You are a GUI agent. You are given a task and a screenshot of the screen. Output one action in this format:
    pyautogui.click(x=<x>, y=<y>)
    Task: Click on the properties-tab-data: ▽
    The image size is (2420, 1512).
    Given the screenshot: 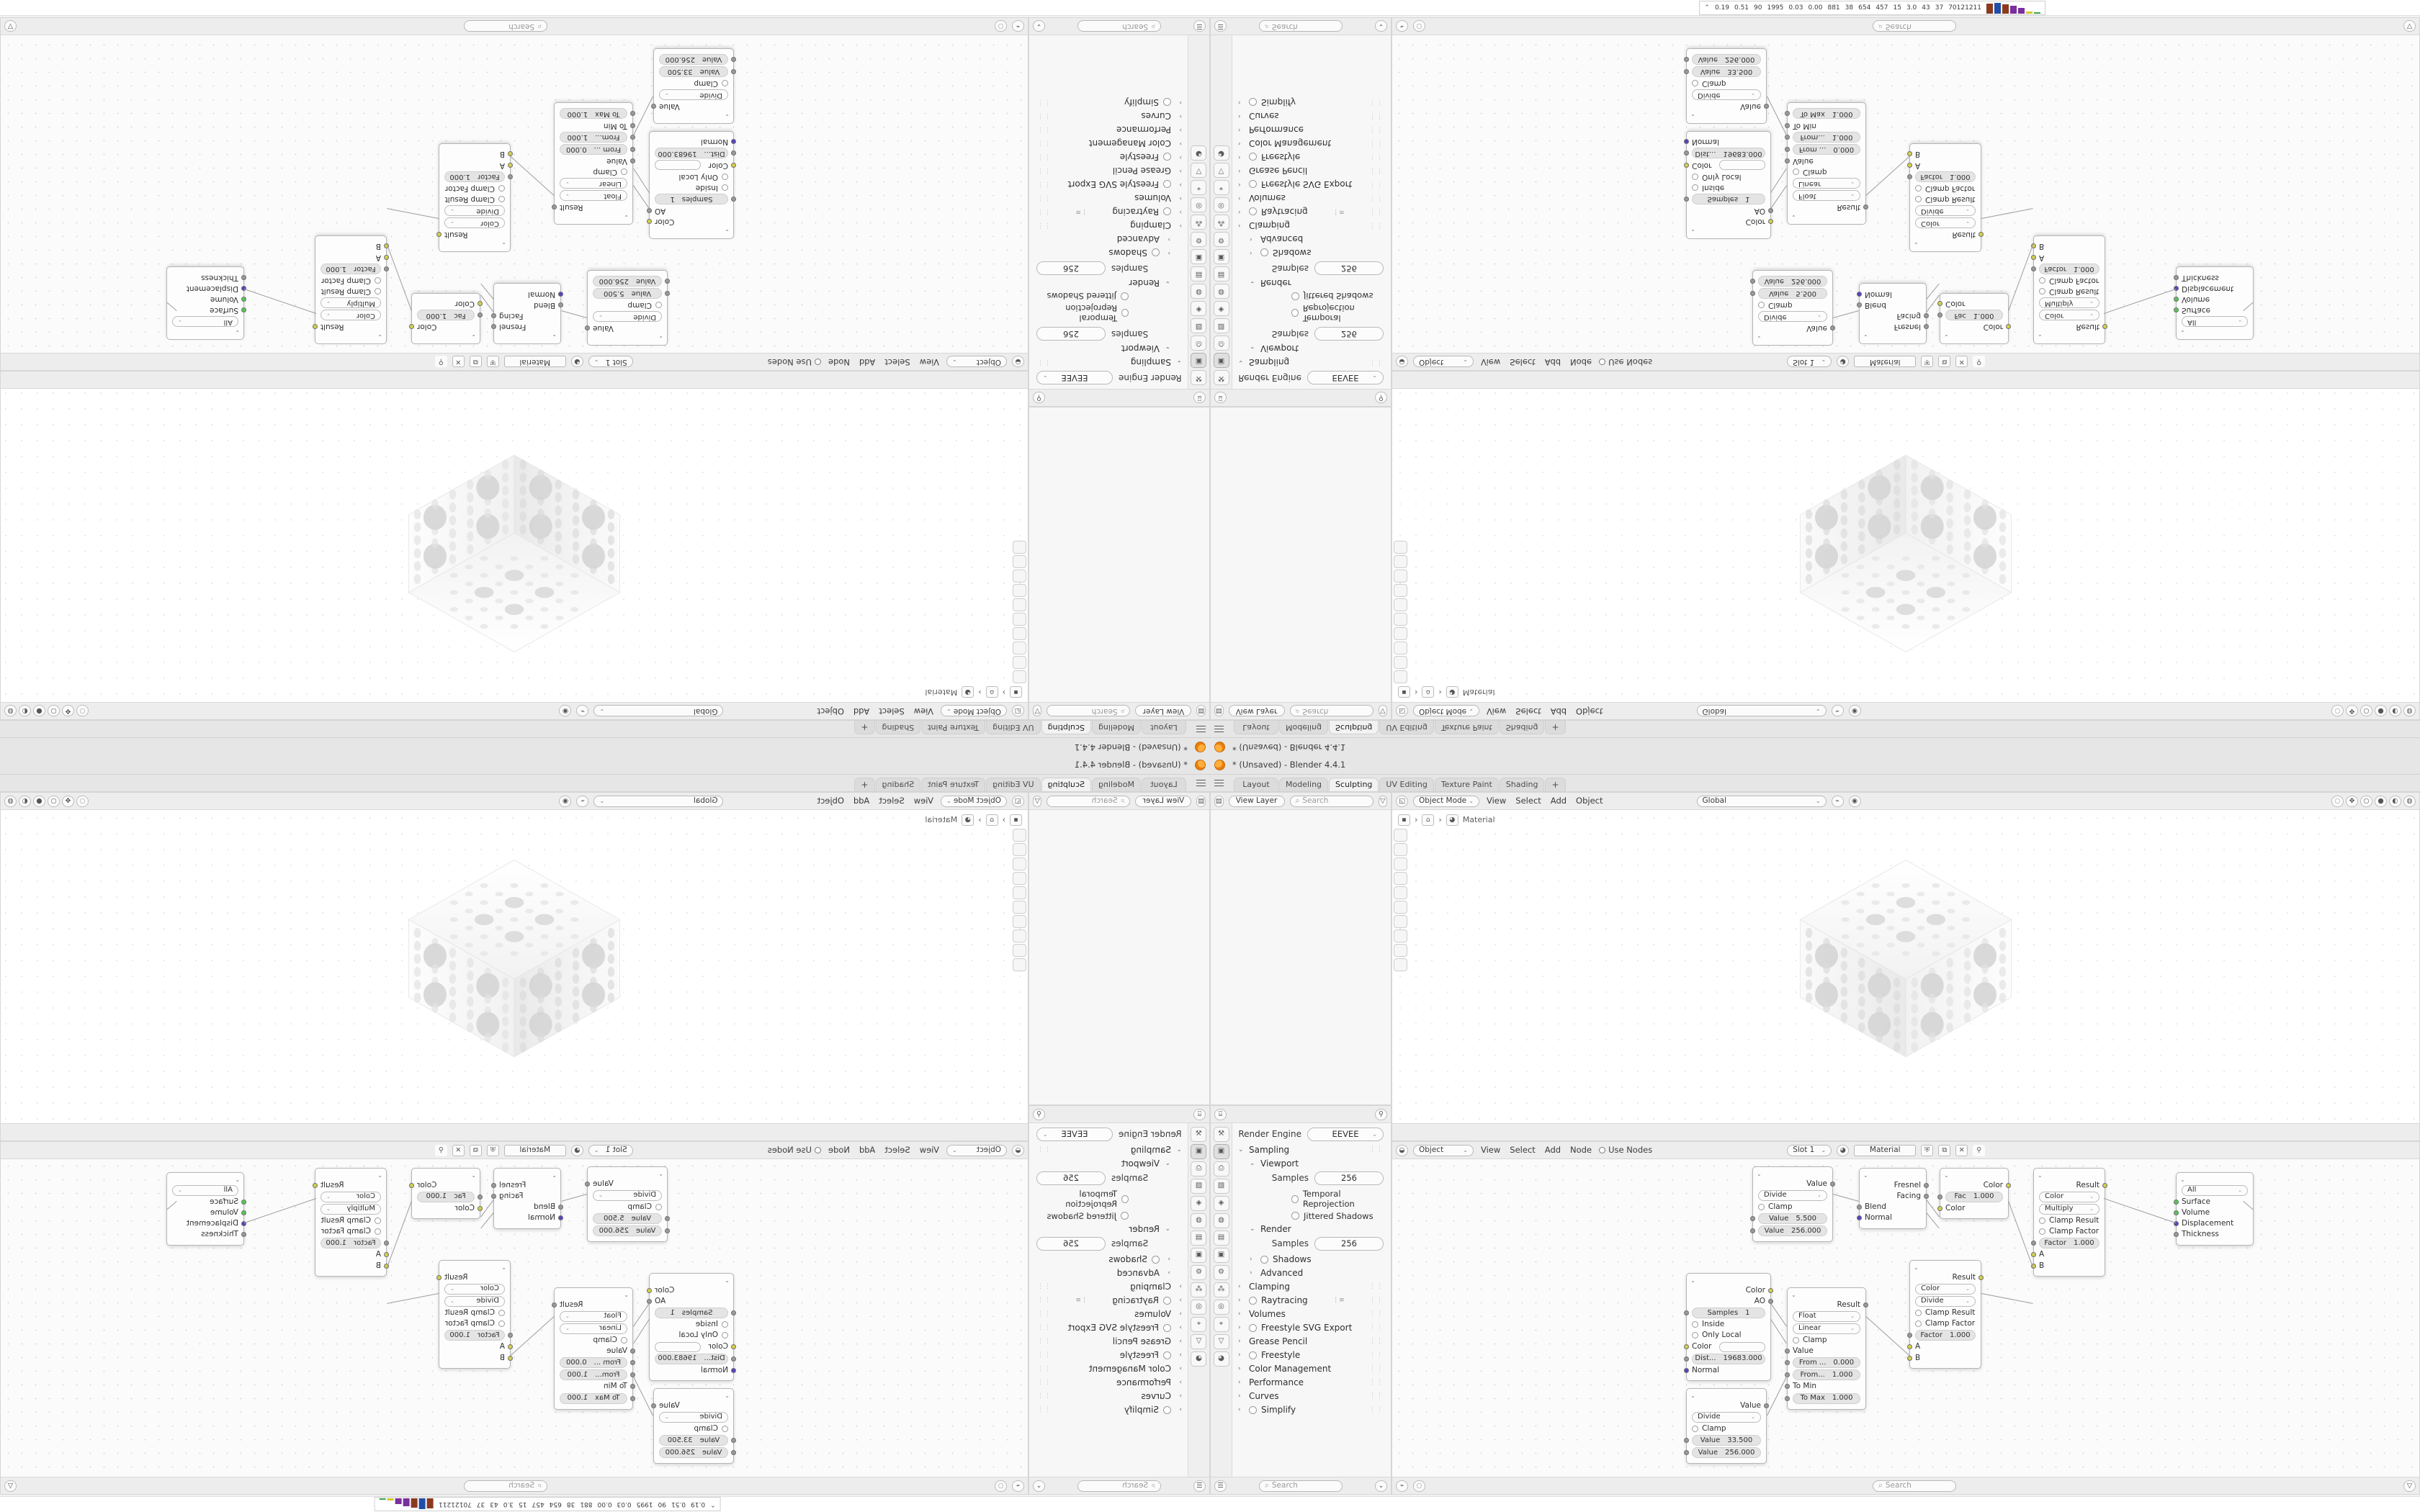 What is the action you would take?
    pyautogui.click(x=1221, y=170)
    